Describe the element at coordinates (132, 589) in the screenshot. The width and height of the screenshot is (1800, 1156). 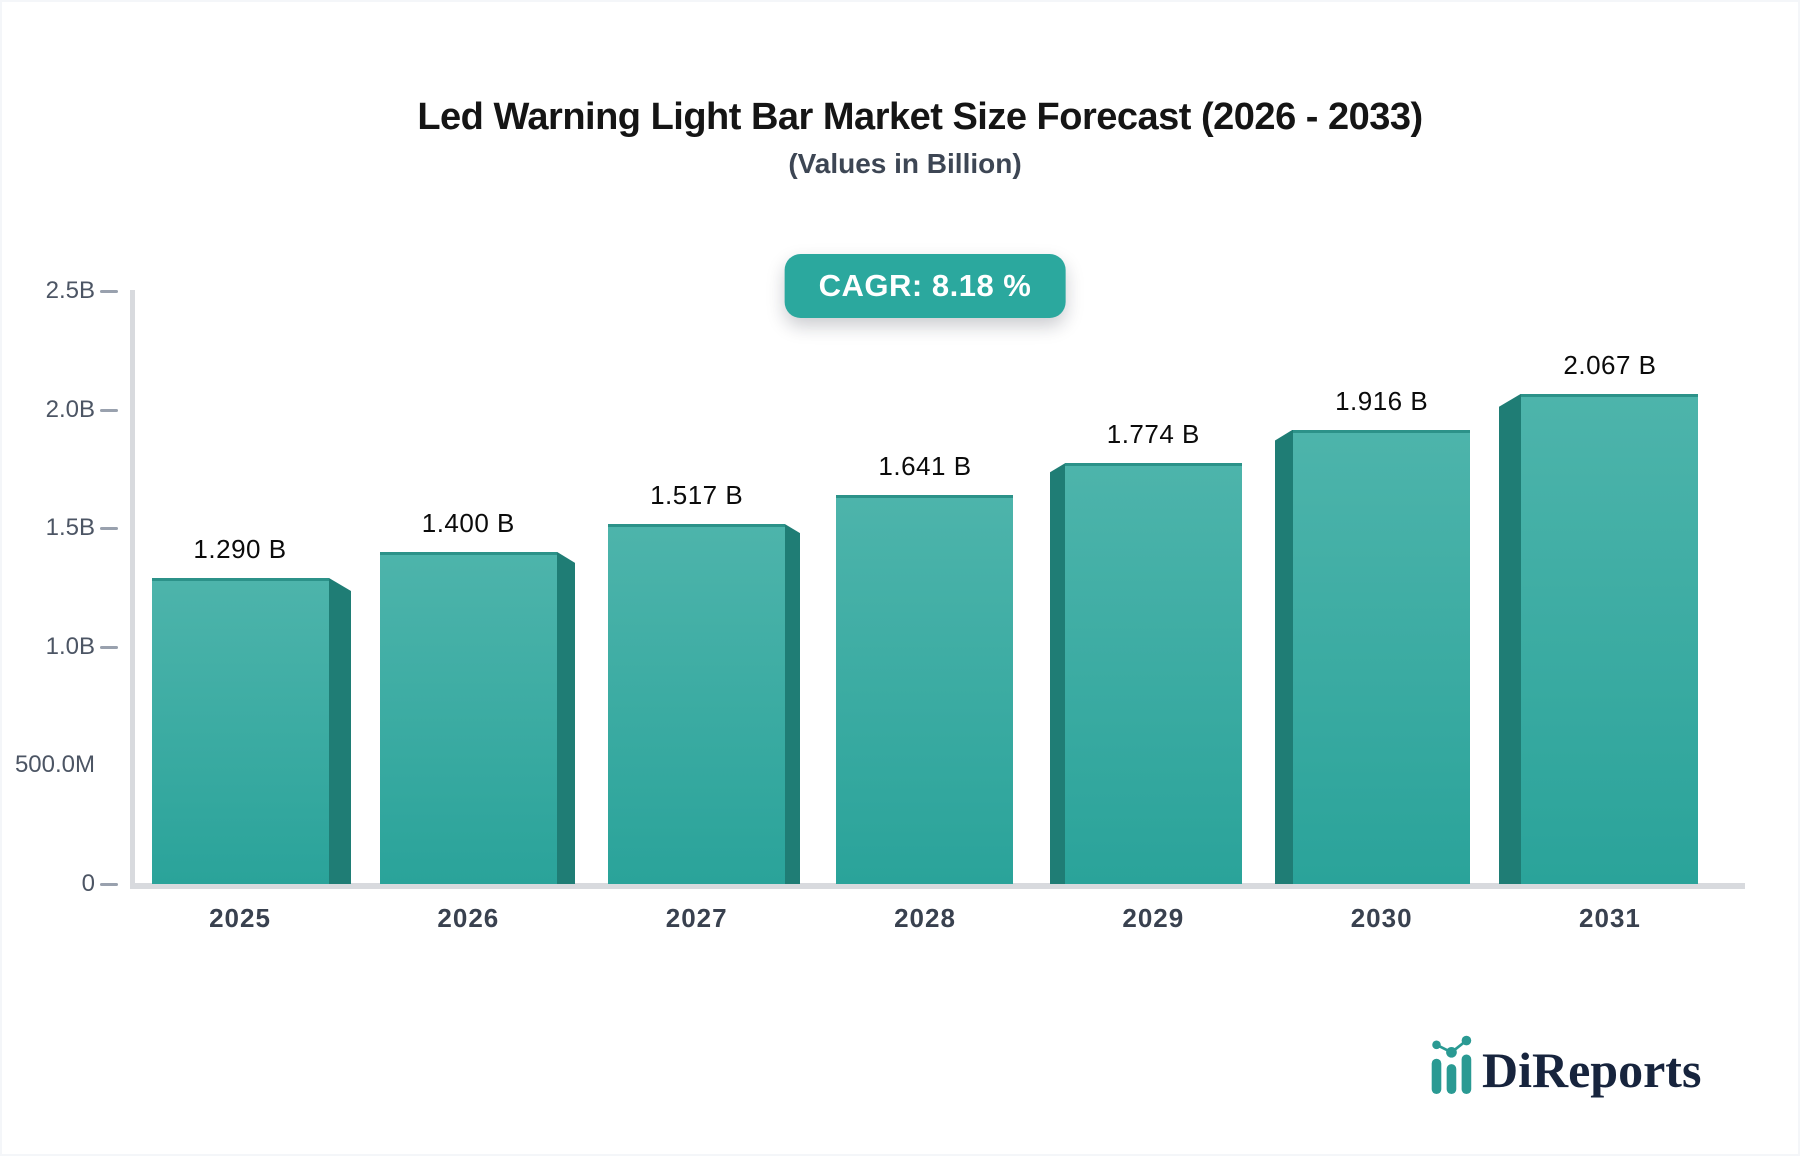
I see `y-axis-line` at that location.